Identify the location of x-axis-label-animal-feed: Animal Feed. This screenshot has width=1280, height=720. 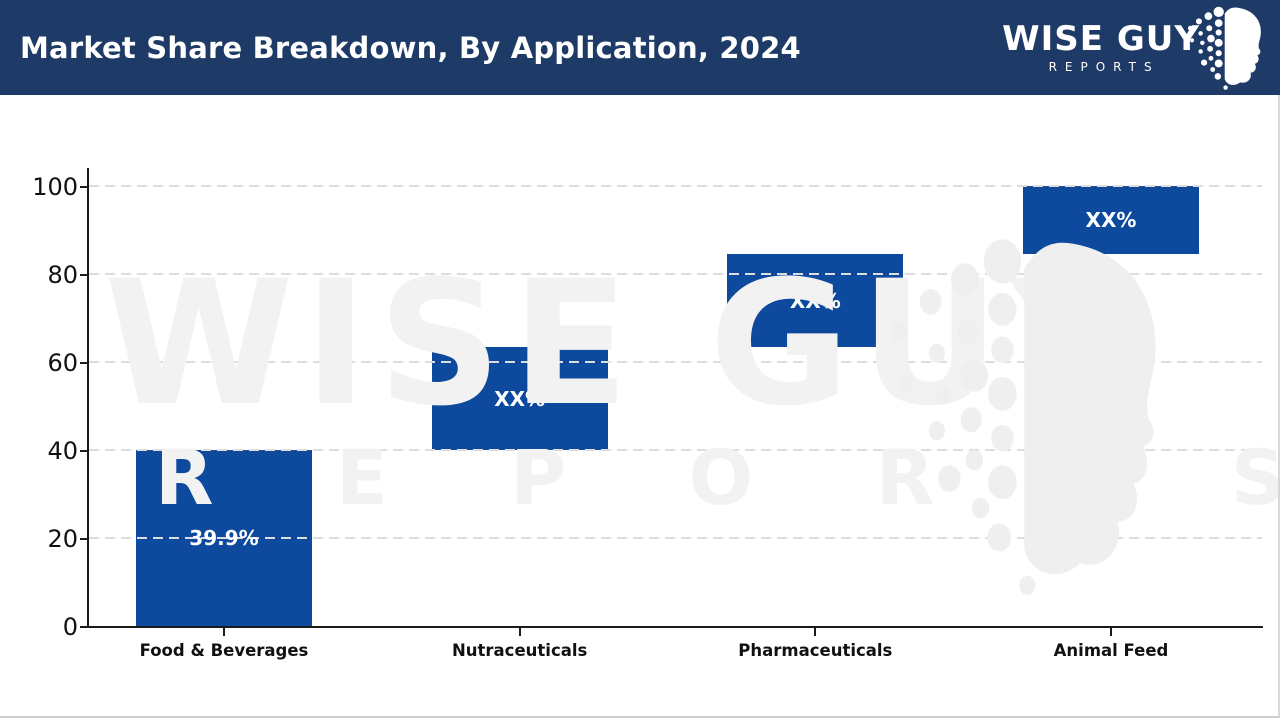
(1111, 650).